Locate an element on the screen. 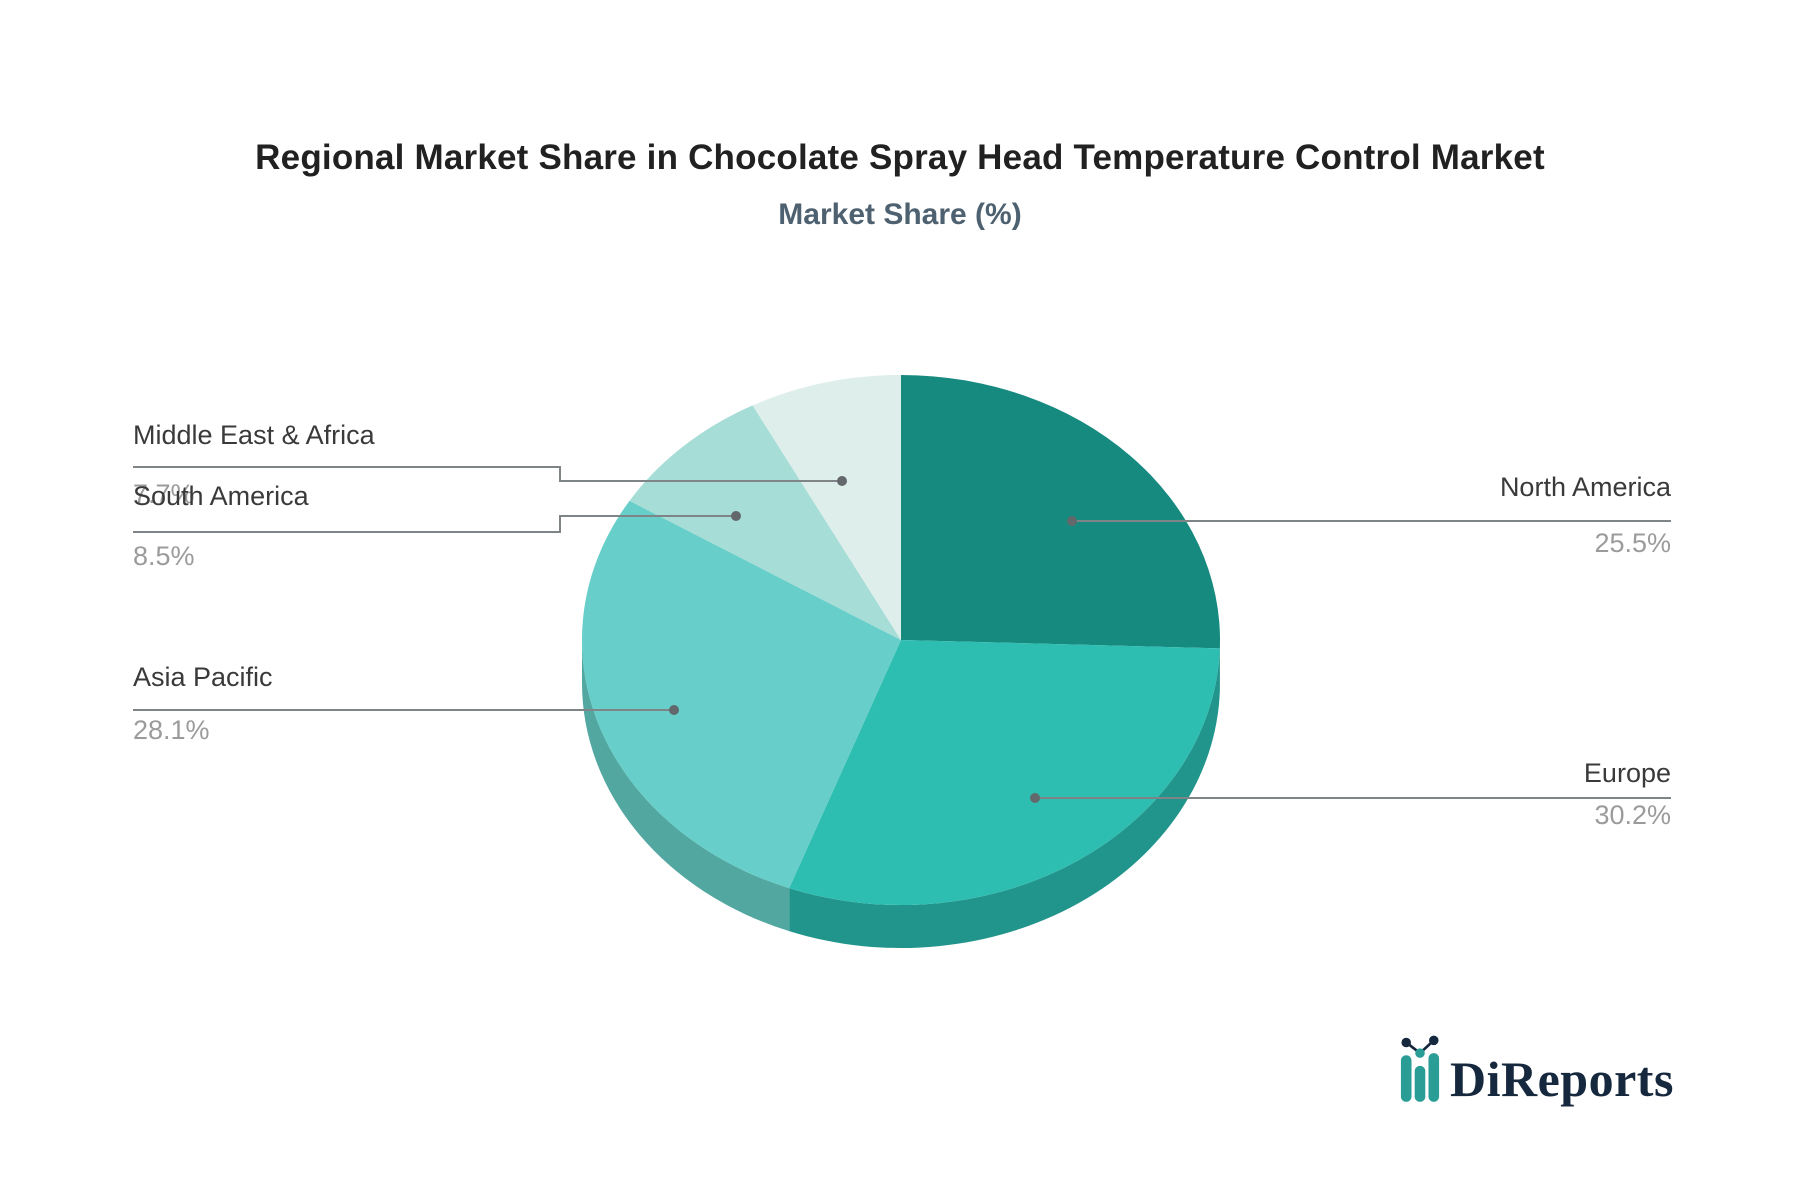 This screenshot has width=1800, height=1196. pie-slice-middle-east-africa is located at coordinates (826, 507).